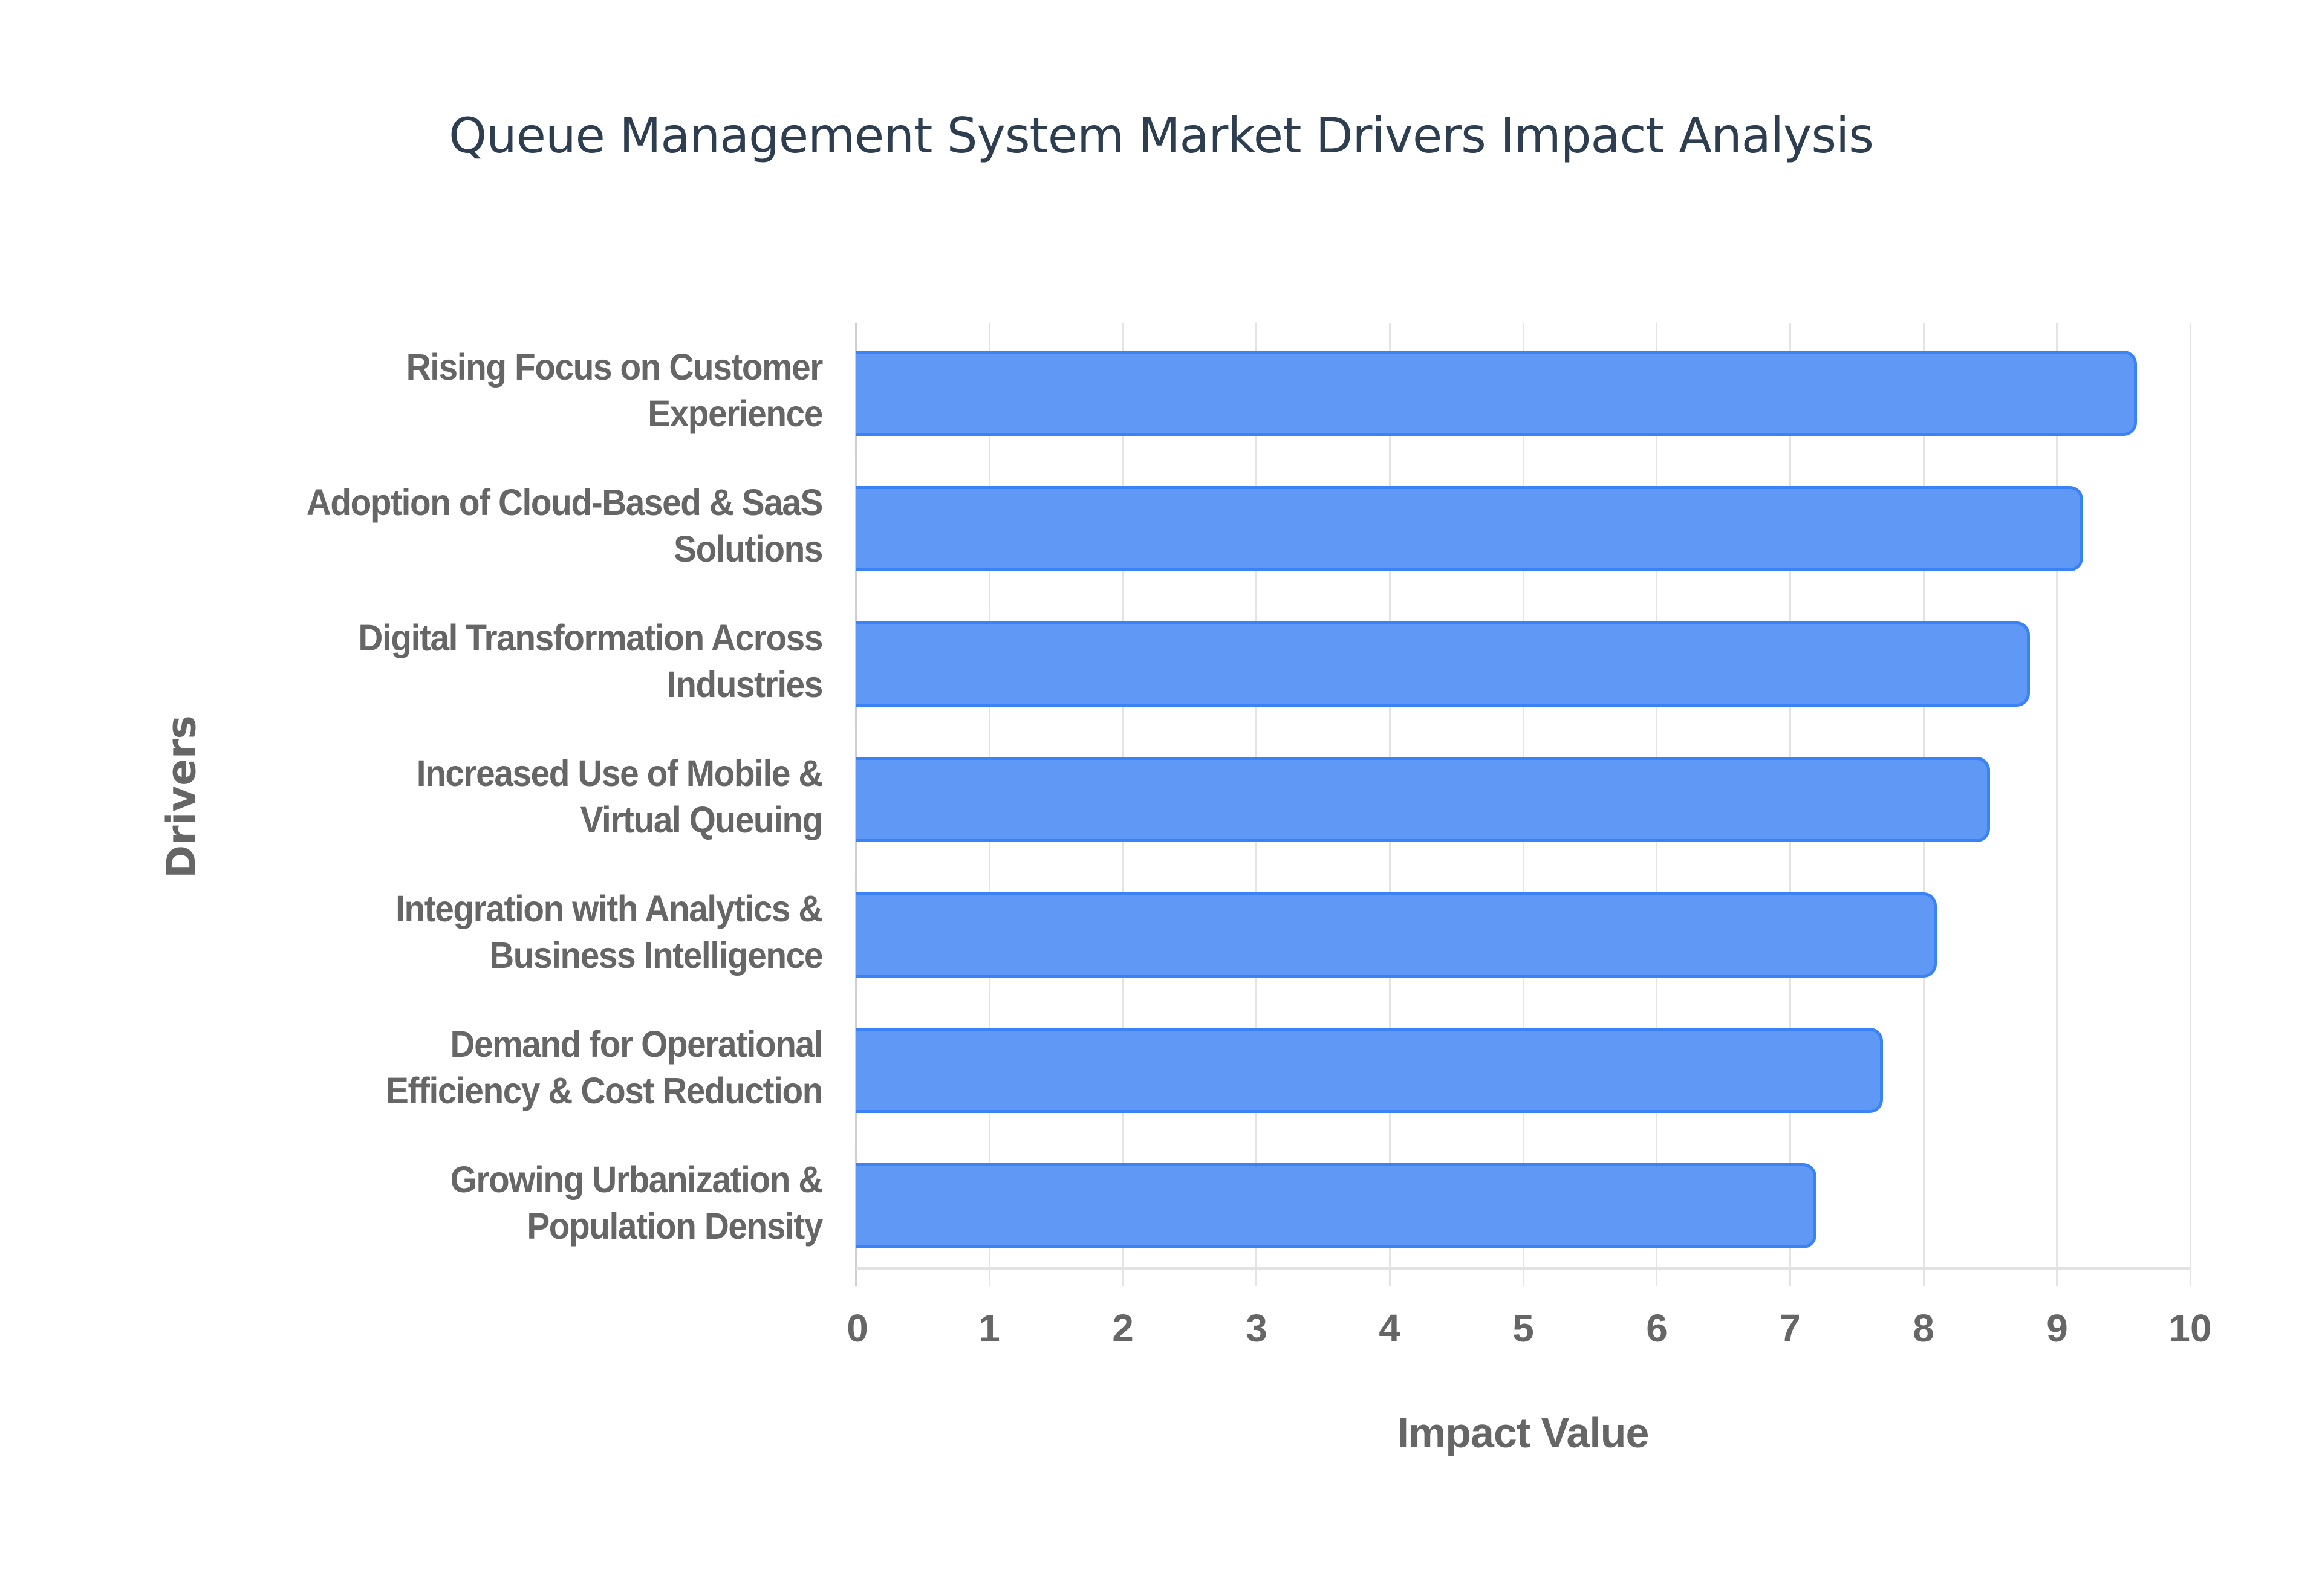 The image size is (2322, 1596). I want to click on x-axis-line, so click(1523, 1268).